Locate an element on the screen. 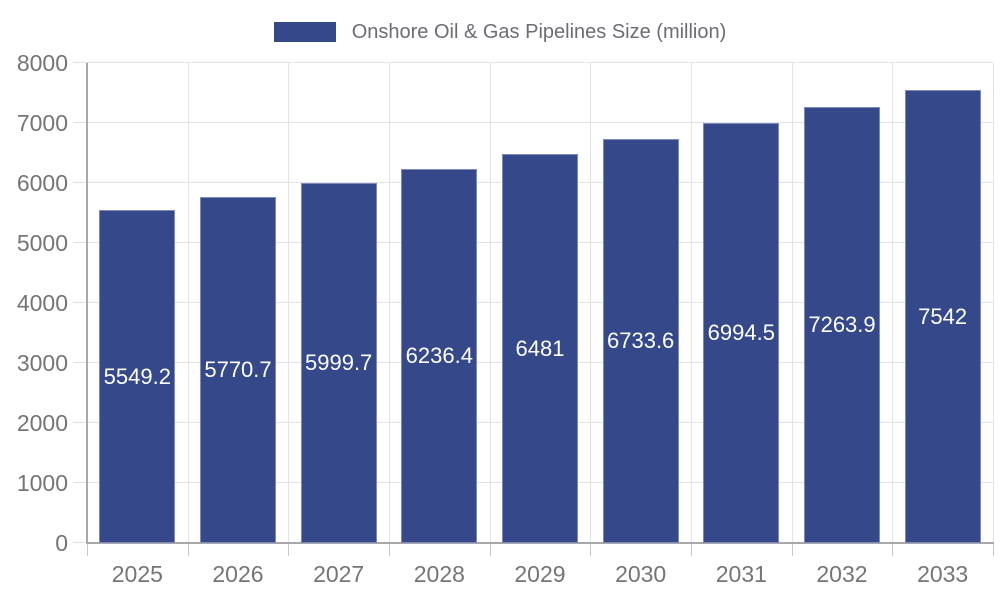 The height and width of the screenshot is (600, 1000). x-axis-tick-label: 2031 is located at coordinates (741, 574).